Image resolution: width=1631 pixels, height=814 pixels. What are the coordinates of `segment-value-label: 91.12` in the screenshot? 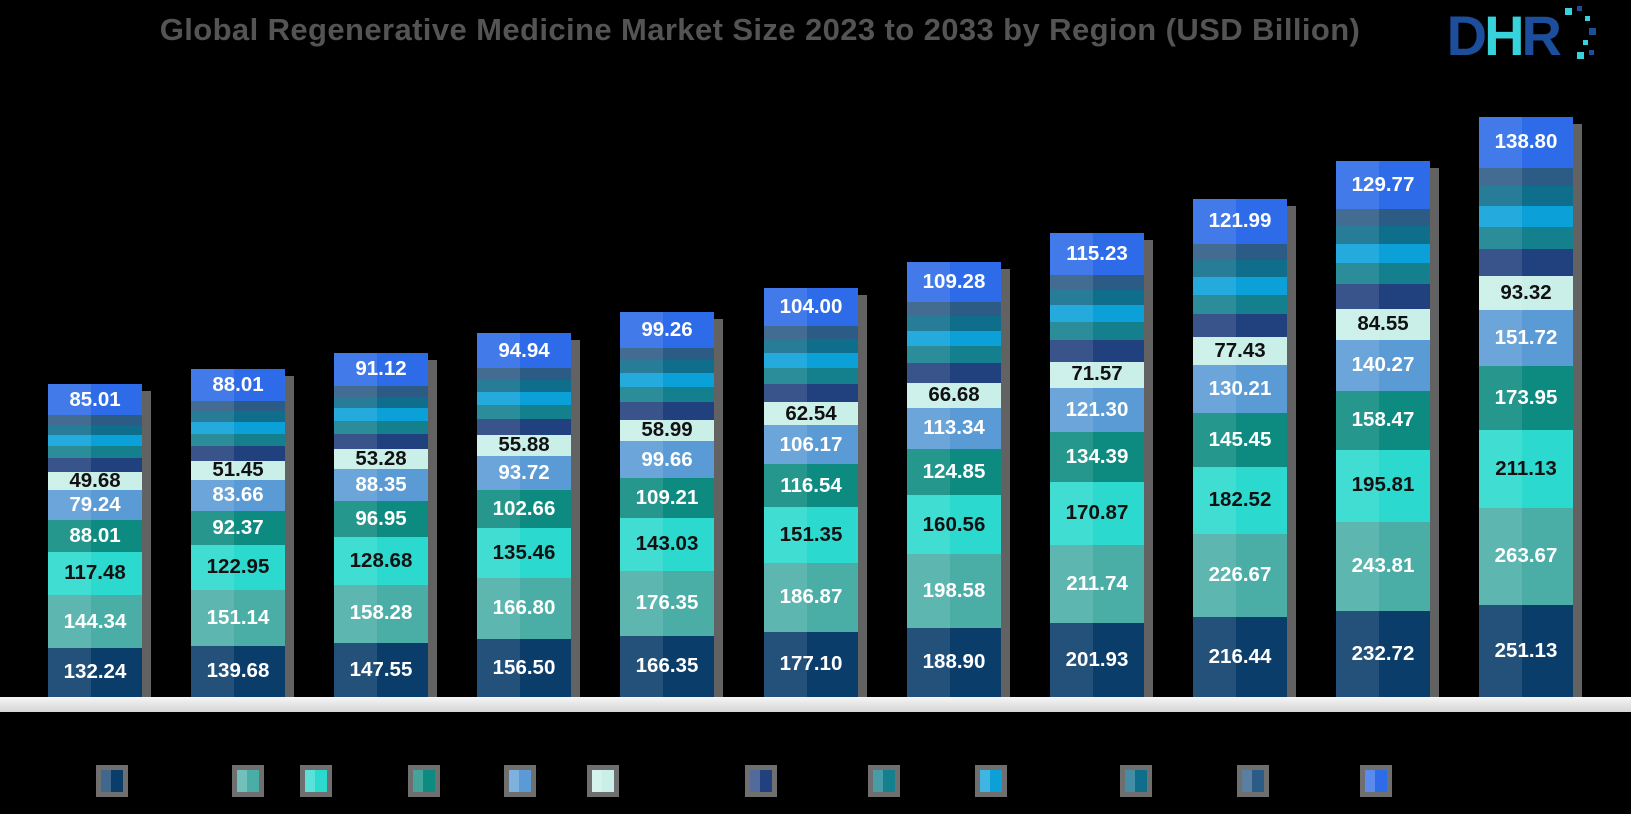 It's located at (381, 369).